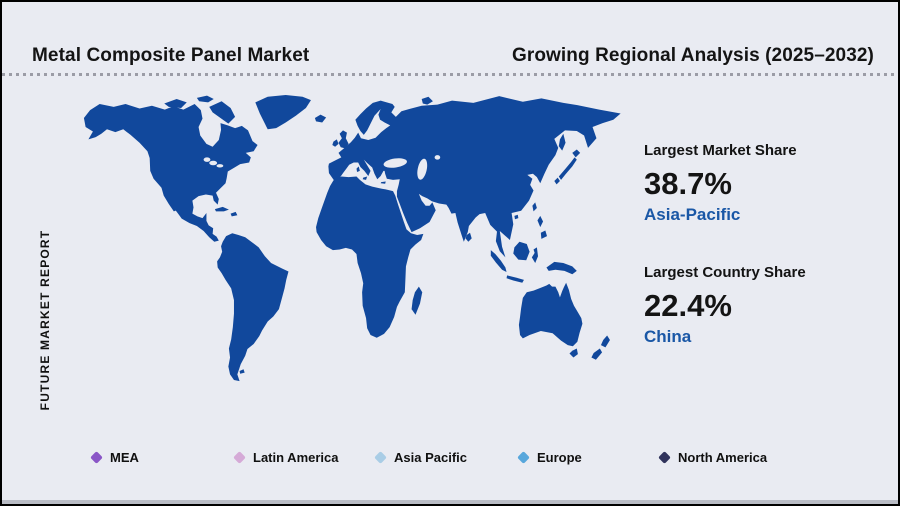 The height and width of the screenshot is (506, 900). What do you see at coordinates (688, 183) in the screenshot?
I see `stat-value: 38.7%` at bounding box center [688, 183].